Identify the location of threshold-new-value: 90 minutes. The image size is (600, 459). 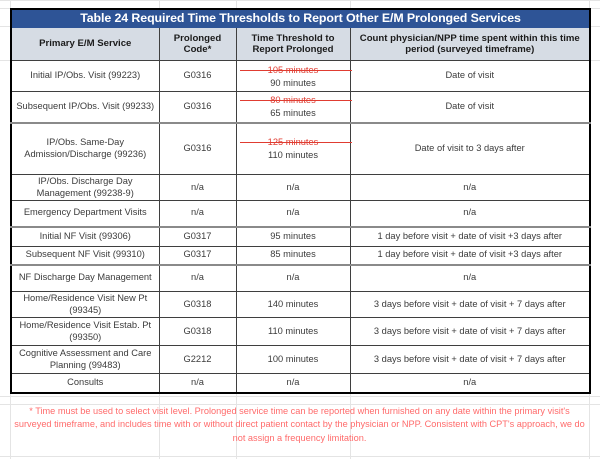
(293, 82).